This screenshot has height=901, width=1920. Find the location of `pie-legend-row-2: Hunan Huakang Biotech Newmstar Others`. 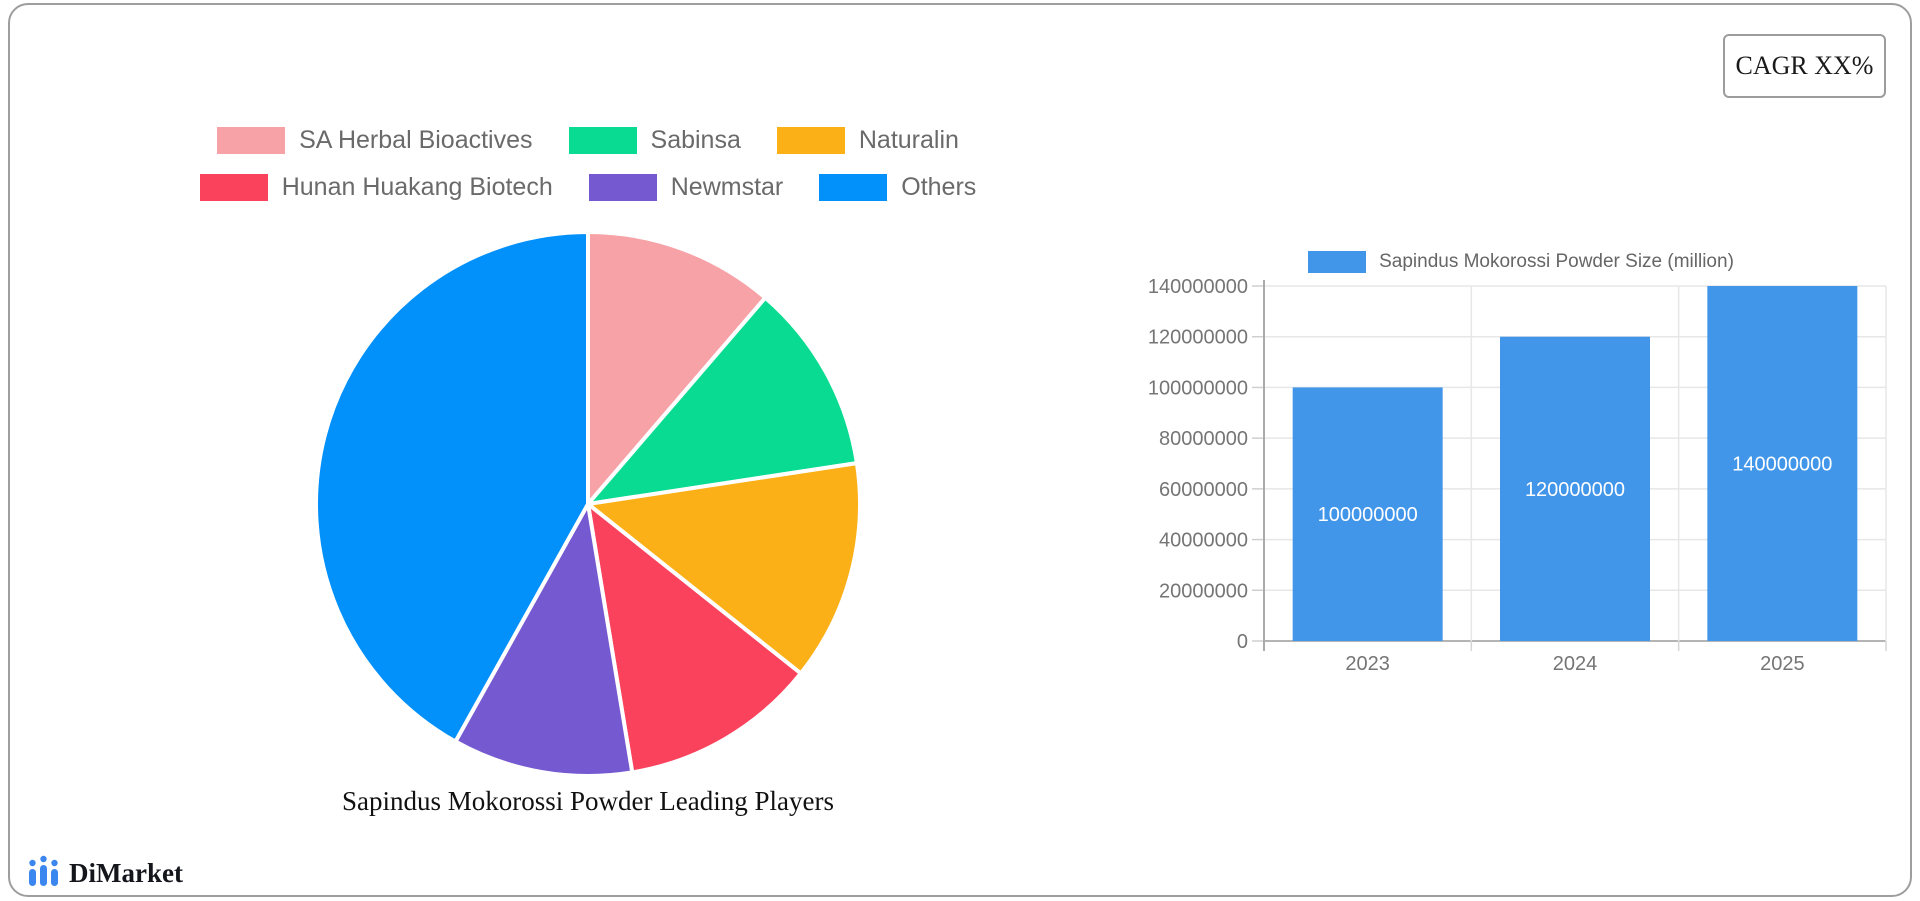

pie-legend-row-2: Hunan Huakang Biotech Newmstar Others is located at coordinates (588, 187).